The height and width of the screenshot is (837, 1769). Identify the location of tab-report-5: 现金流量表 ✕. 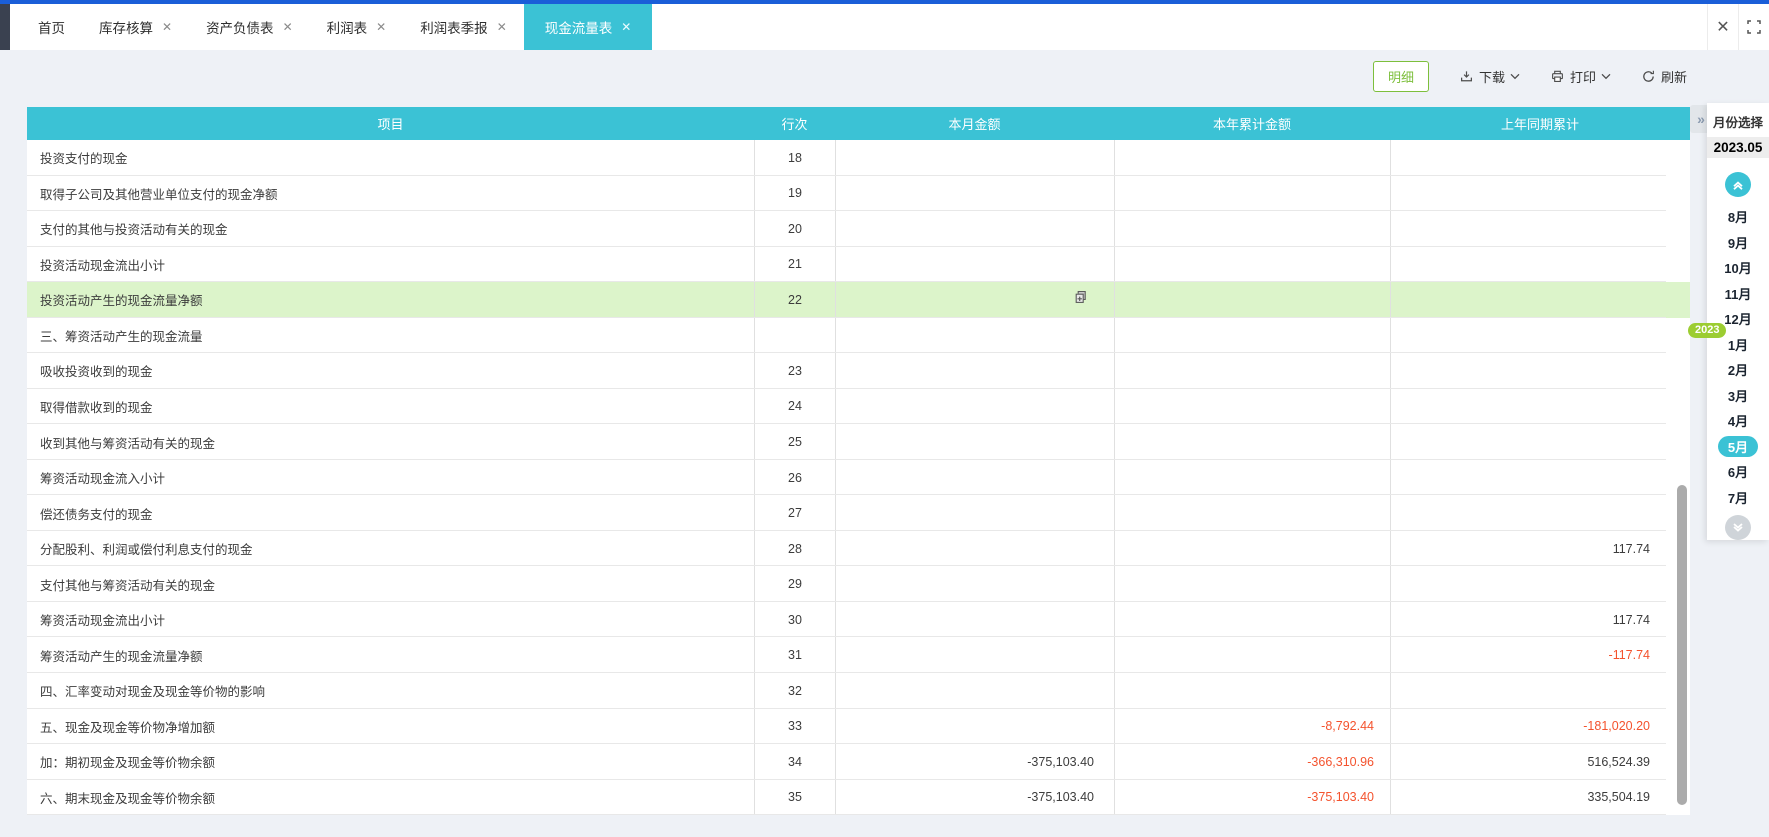
(588, 27).